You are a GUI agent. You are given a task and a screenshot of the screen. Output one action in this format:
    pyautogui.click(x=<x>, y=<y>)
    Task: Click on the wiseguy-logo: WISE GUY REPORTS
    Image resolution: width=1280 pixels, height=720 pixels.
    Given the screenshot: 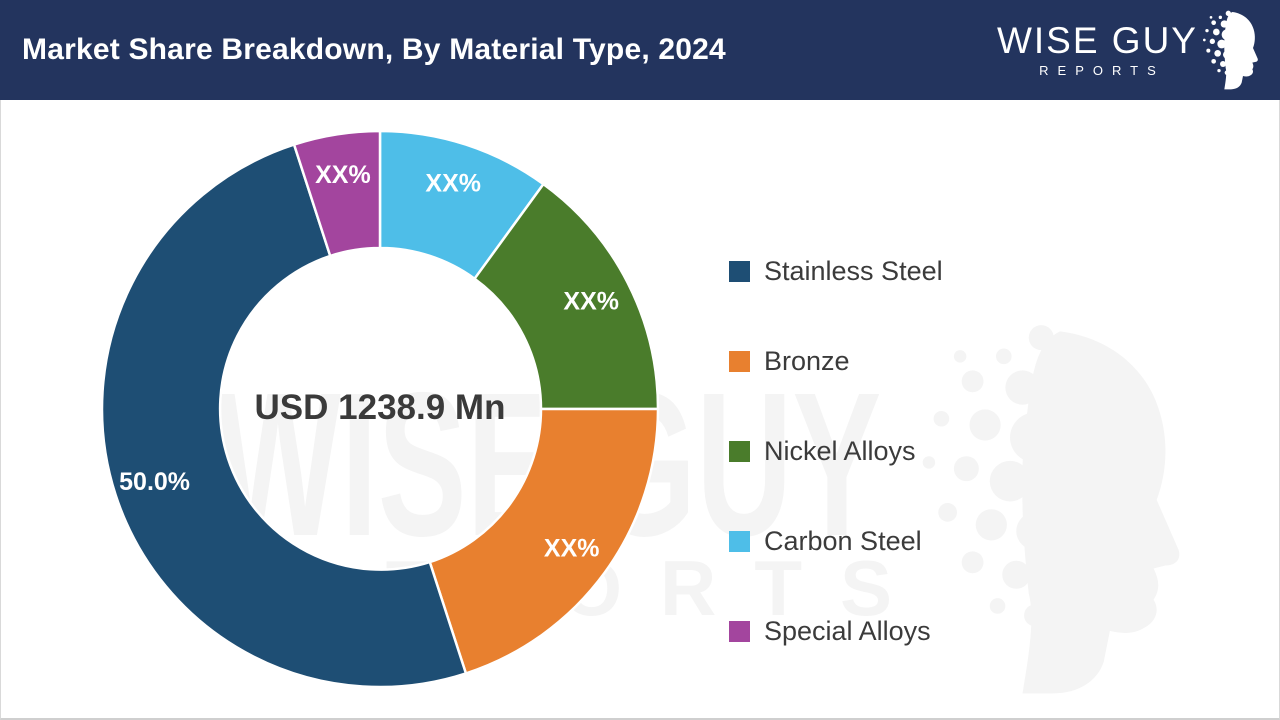 What is the action you would take?
    pyautogui.click(x=1131, y=50)
    